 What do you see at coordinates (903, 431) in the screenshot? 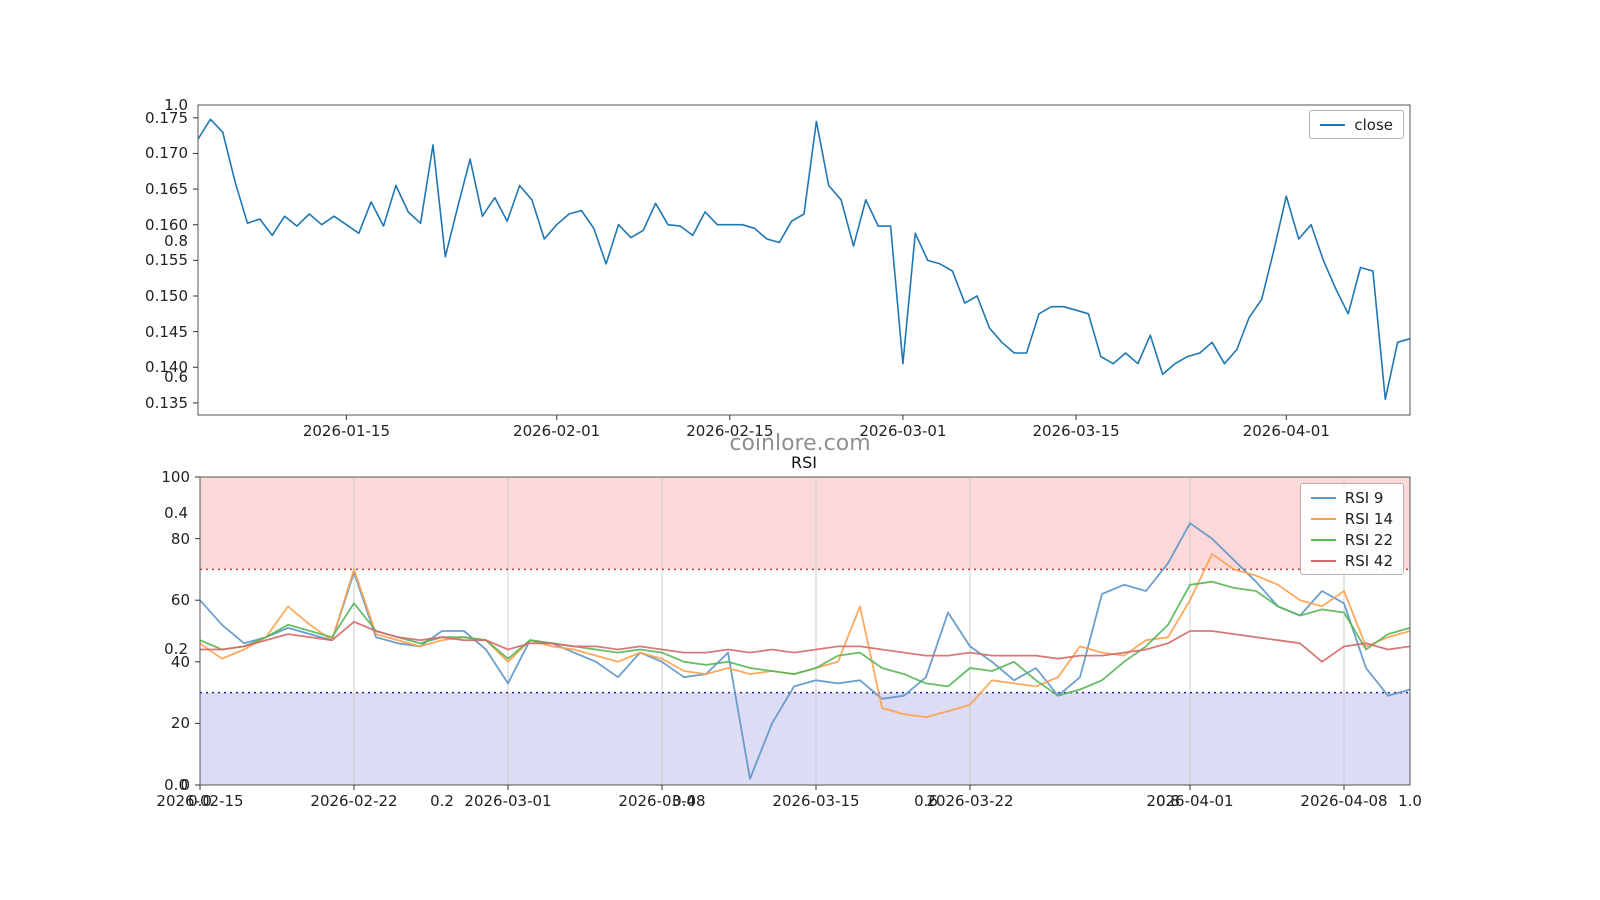
I see `price-xtick-label: 2026-03-01` at bounding box center [903, 431].